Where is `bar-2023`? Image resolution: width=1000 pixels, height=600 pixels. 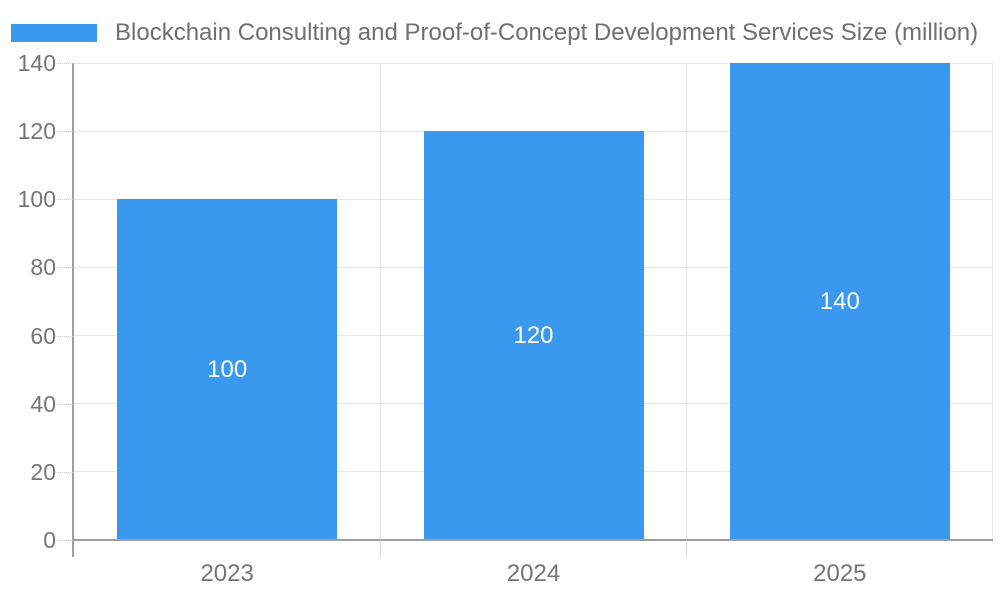 bar-2023 is located at coordinates (227, 369).